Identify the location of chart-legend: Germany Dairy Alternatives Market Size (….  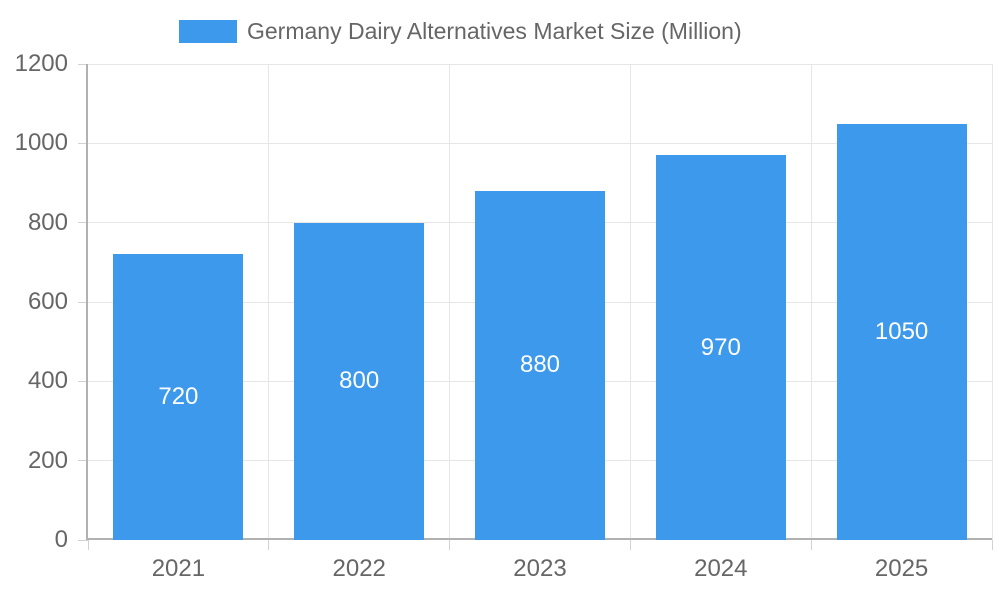
(460, 31).